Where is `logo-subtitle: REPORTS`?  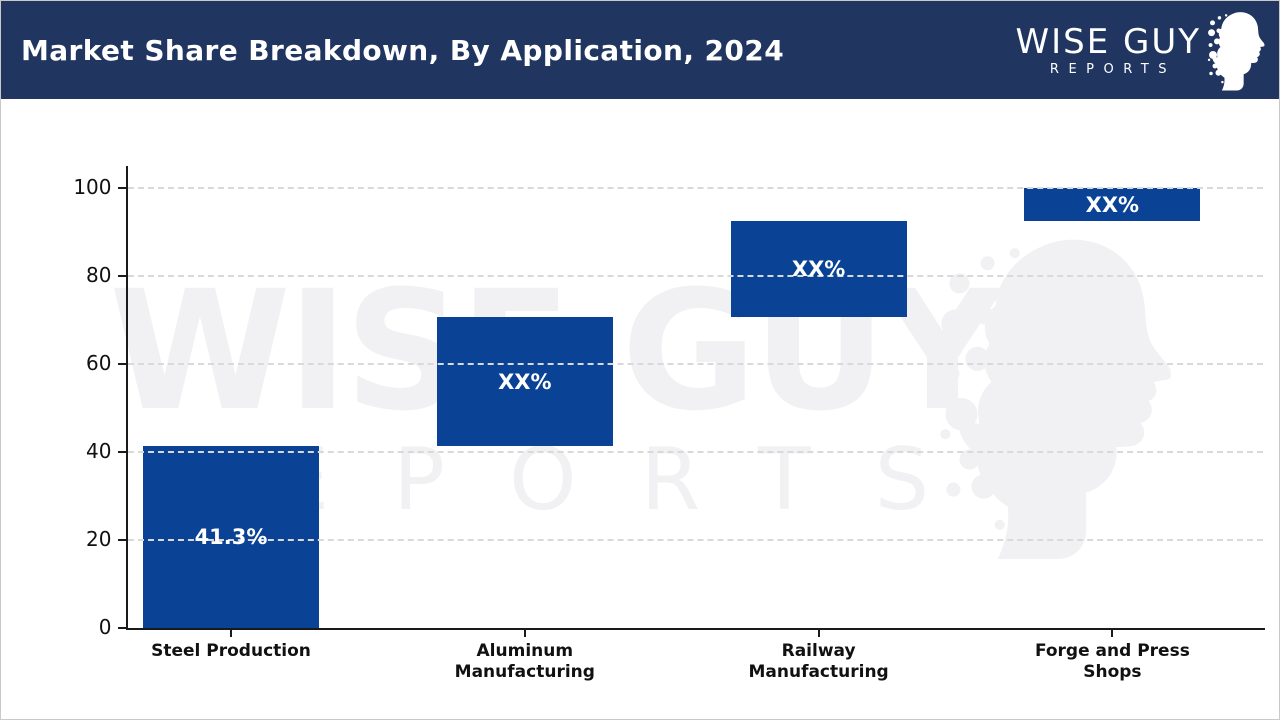
logo-subtitle: REPORTS is located at coordinates (1113, 69).